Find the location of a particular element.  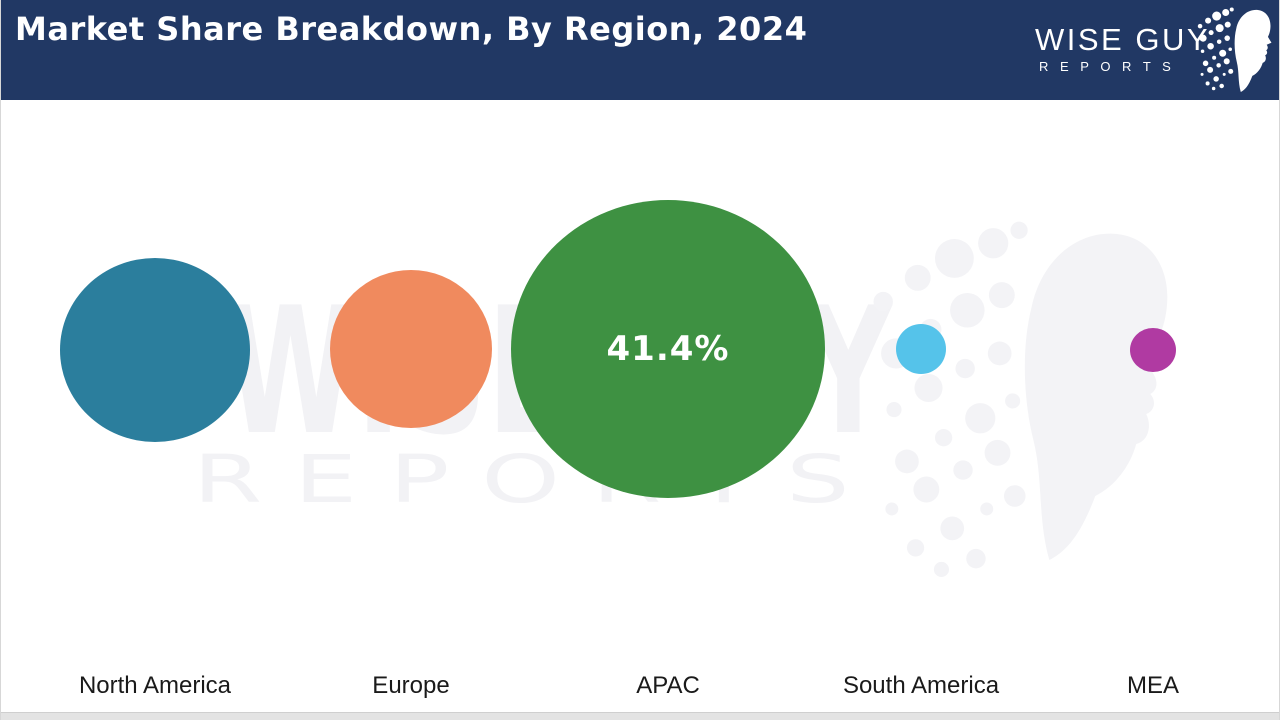

bubble-north-america is located at coordinates (155, 350).